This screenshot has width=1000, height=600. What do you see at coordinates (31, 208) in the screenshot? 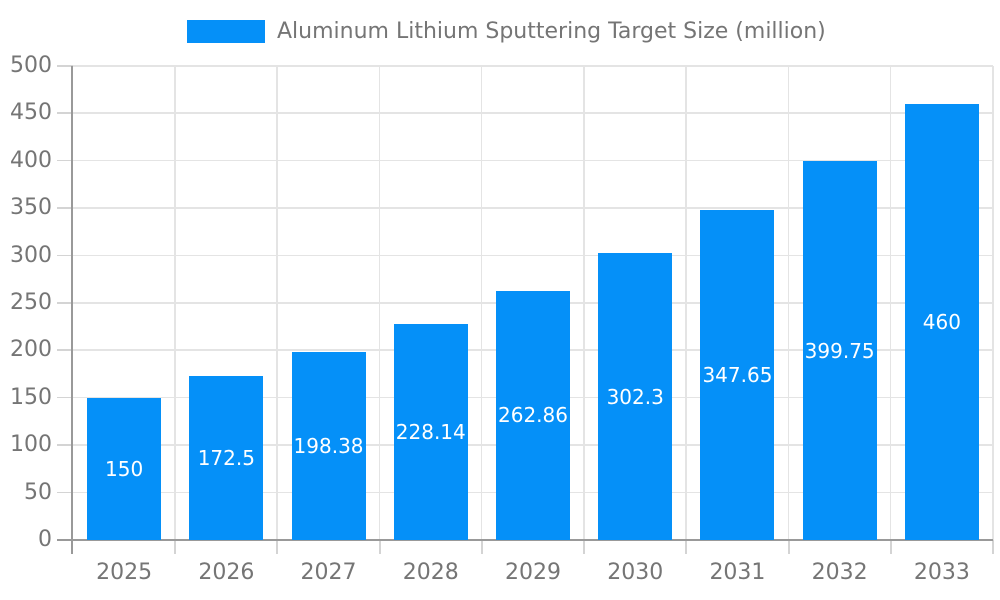
I see `y-axis-label: 350` at bounding box center [31, 208].